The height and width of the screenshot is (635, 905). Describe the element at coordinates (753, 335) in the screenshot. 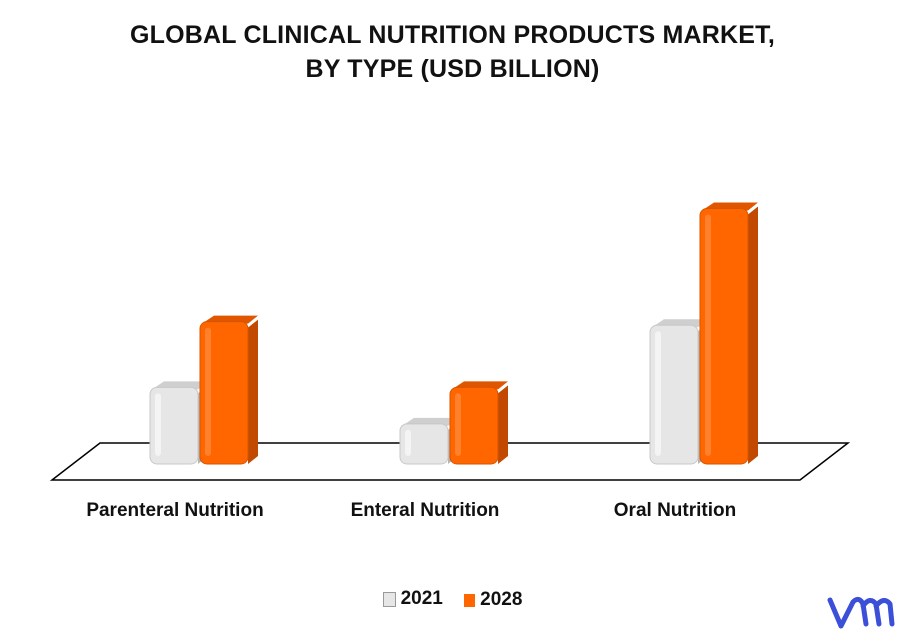

I see `bar-side-2028-oral-nutrition` at that location.